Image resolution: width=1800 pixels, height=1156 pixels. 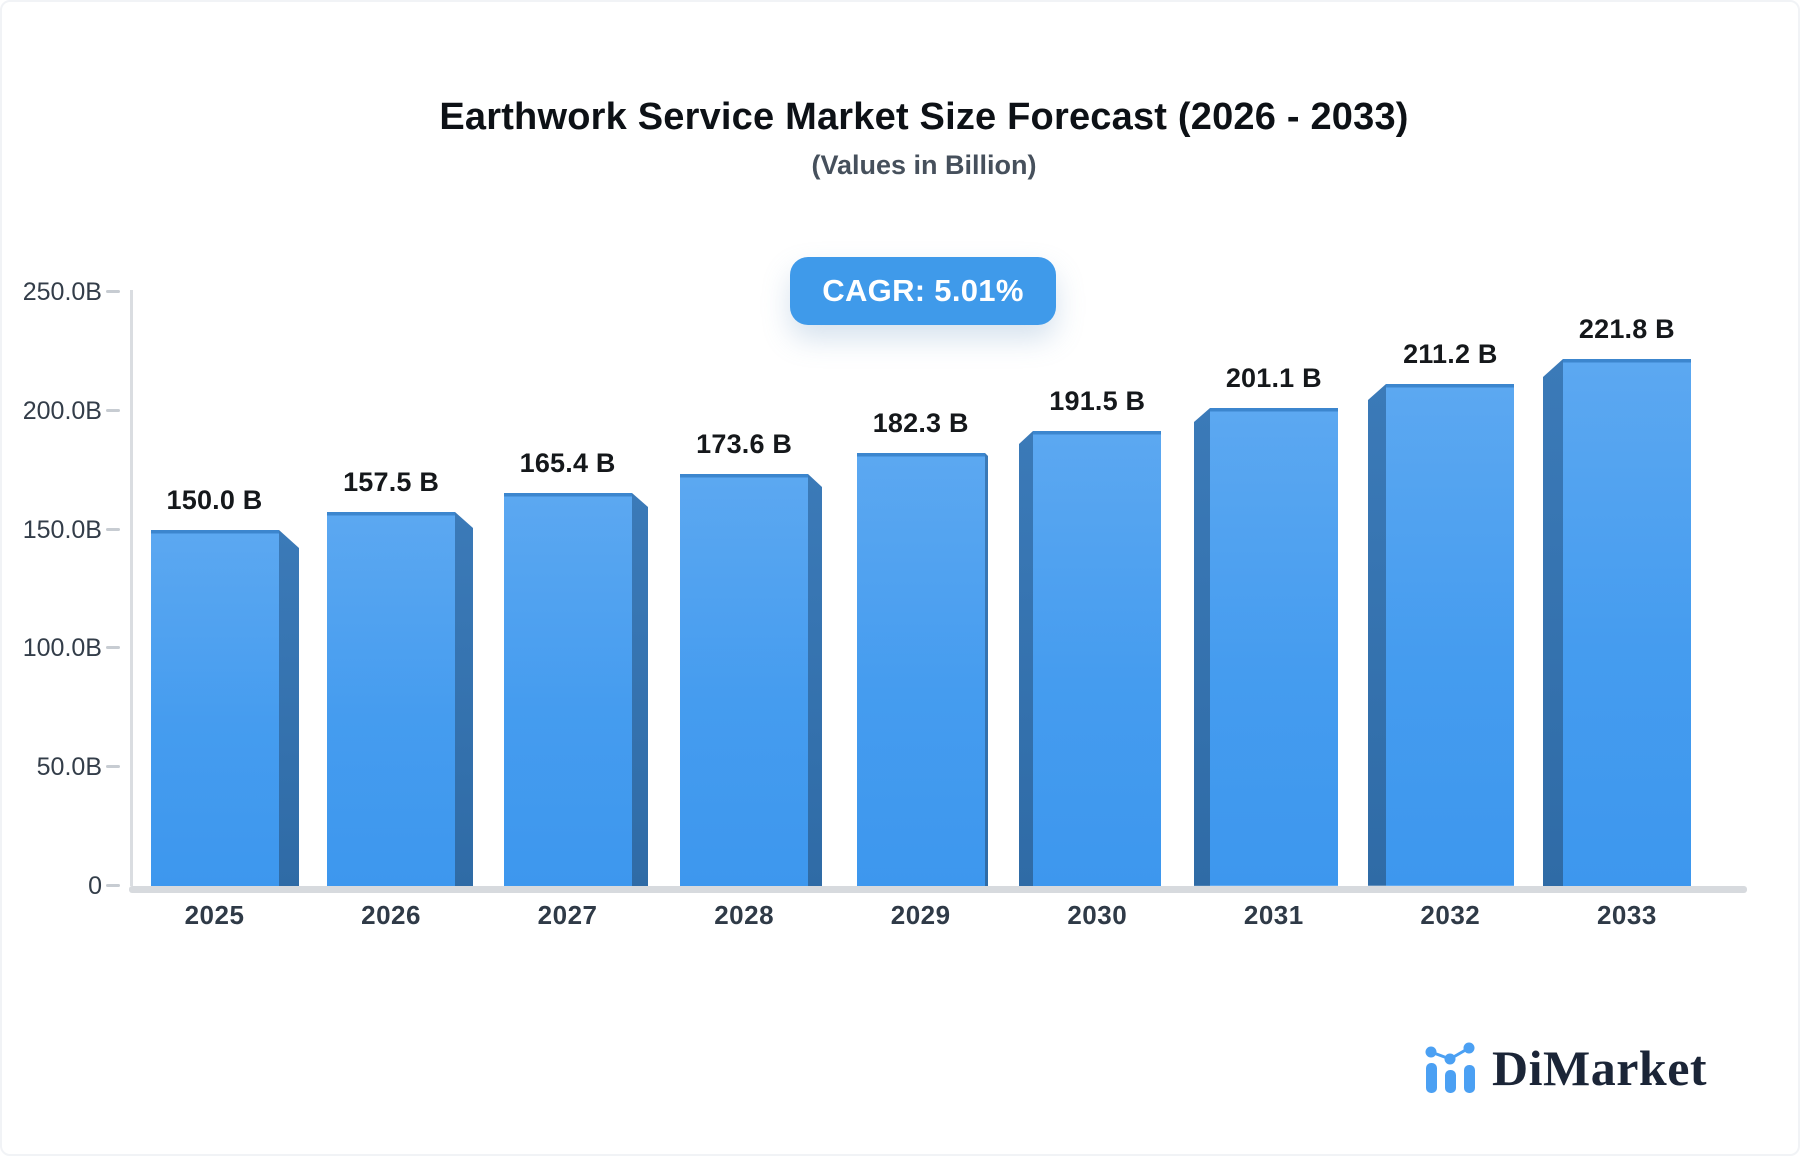 What do you see at coordinates (391, 915) in the screenshot?
I see `x-axis-label: 2026` at bounding box center [391, 915].